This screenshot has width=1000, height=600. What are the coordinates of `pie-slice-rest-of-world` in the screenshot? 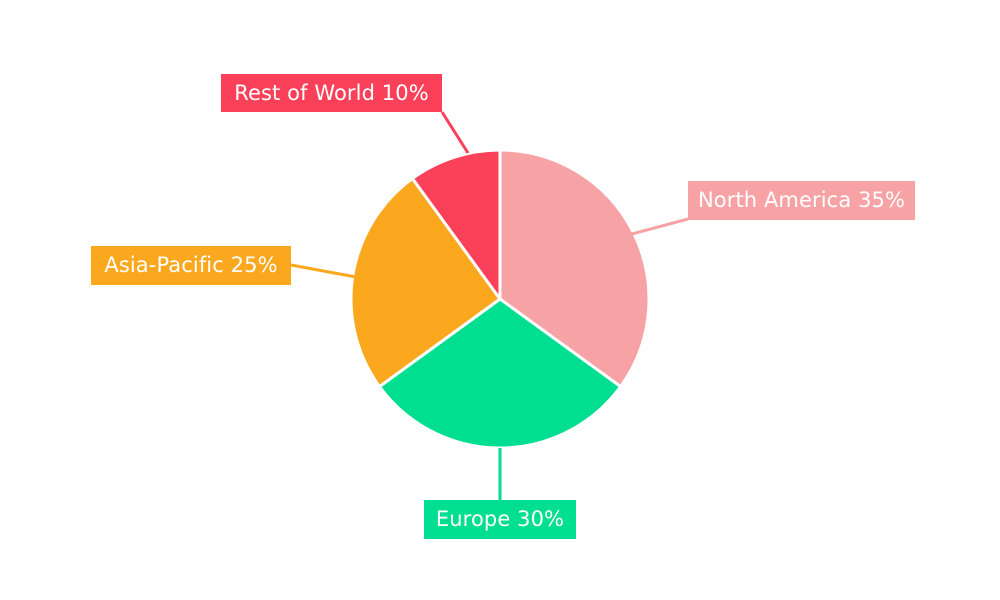 It's located at (456, 224).